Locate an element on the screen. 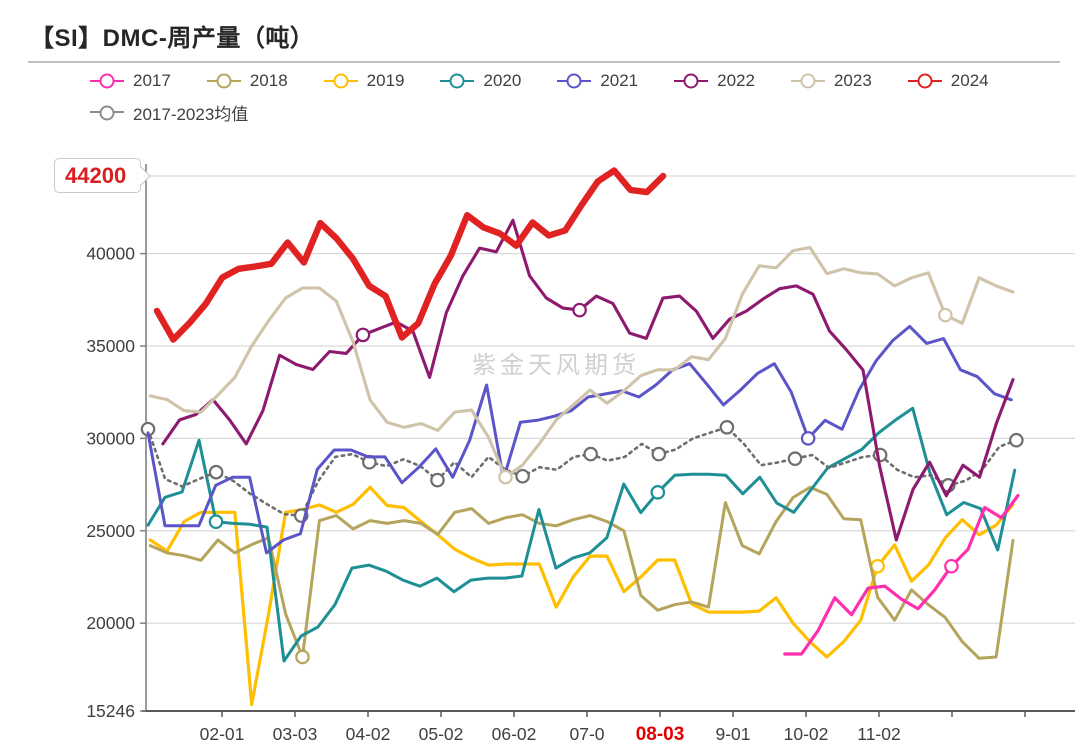 This screenshot has width=1080, height=753. legend-item-2022: 2022 is located at coordinates (714, 81).